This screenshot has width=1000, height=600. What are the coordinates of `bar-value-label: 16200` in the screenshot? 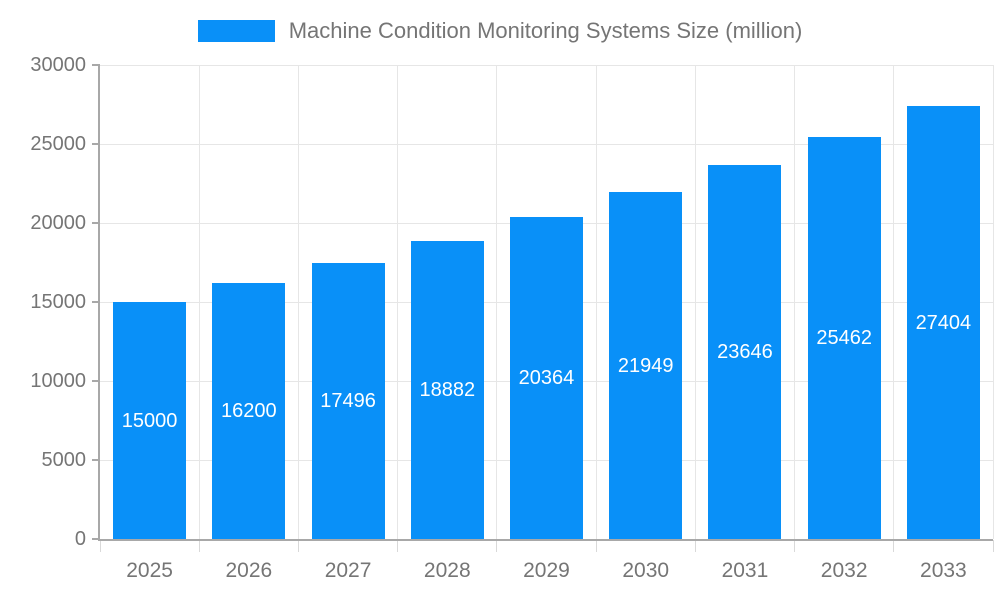 It's located at (249, 411).